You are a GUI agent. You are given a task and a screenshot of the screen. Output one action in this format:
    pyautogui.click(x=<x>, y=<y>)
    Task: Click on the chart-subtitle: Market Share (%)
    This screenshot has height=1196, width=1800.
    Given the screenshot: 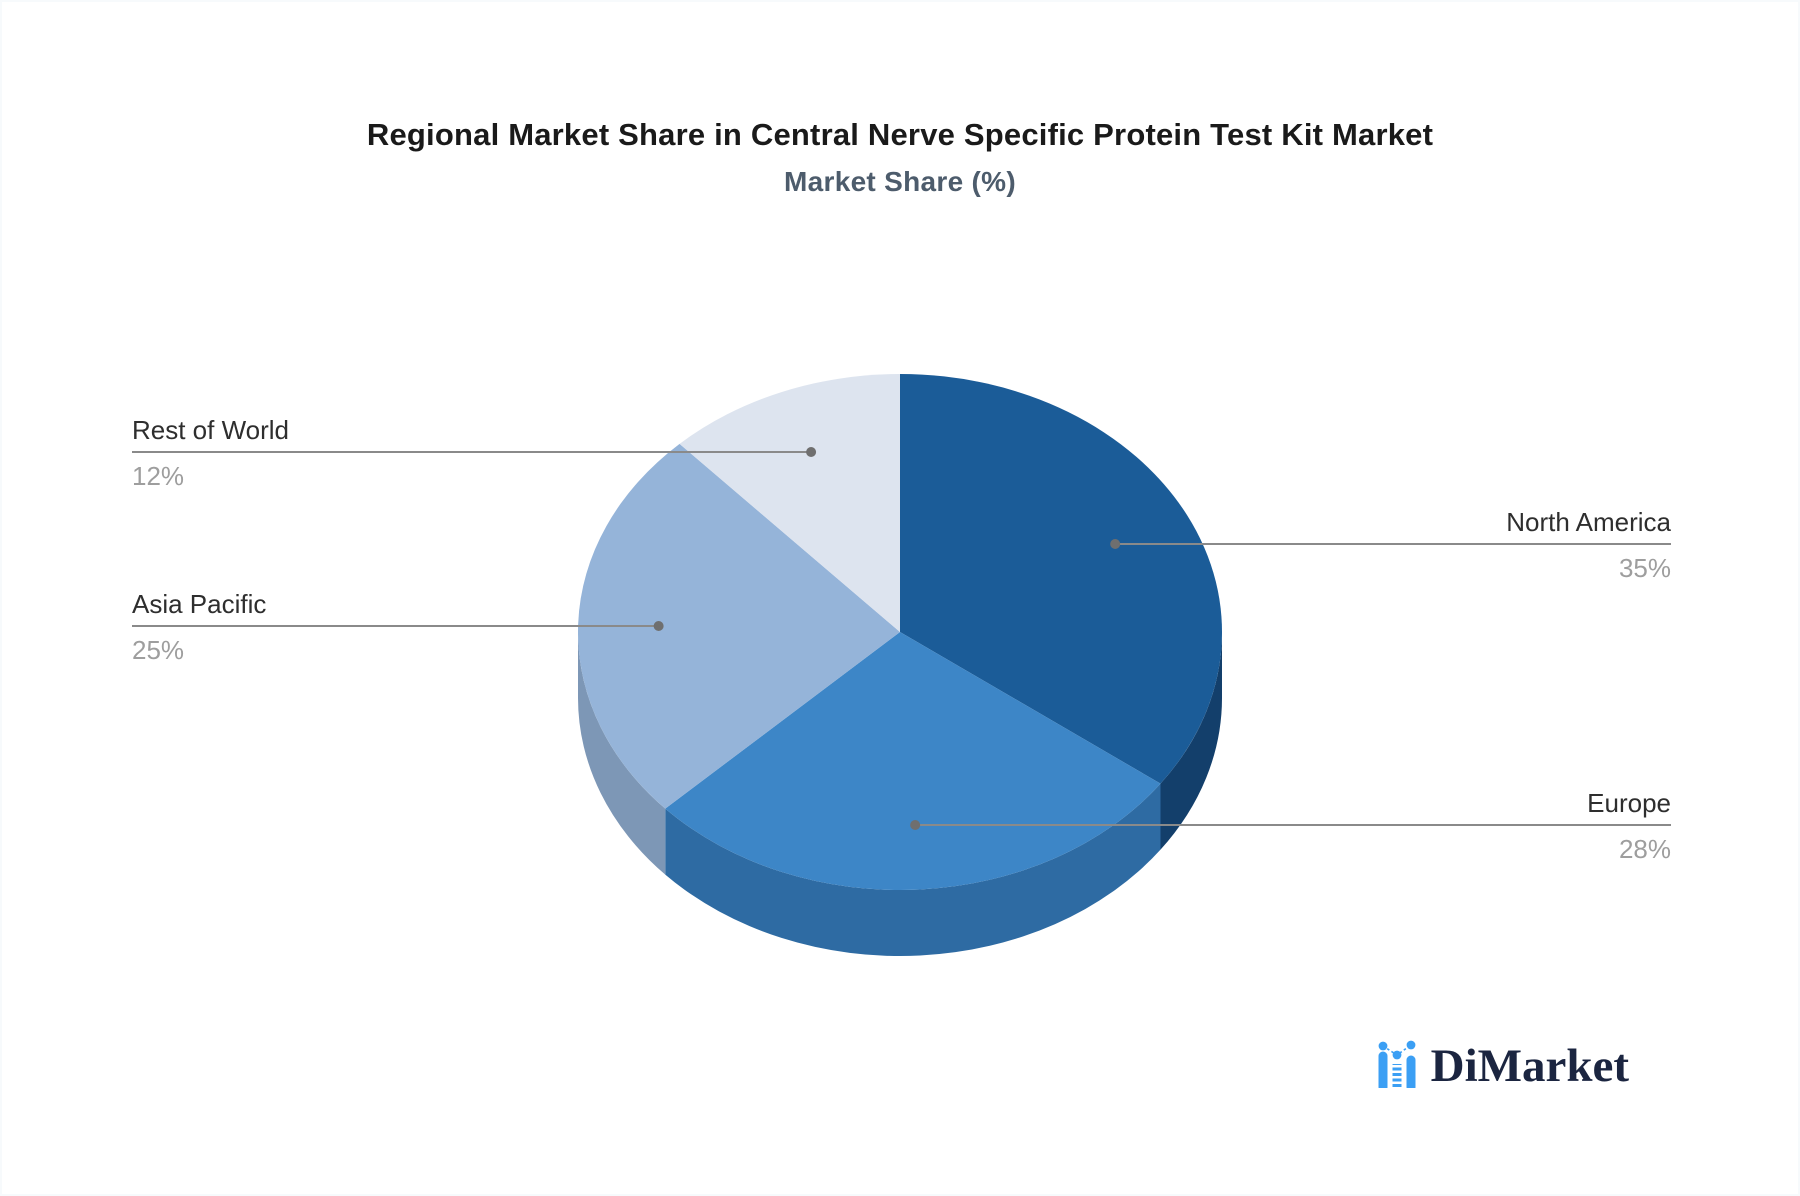 What is the action you would take?
    pyautogui.click(x=900, y=181)
    